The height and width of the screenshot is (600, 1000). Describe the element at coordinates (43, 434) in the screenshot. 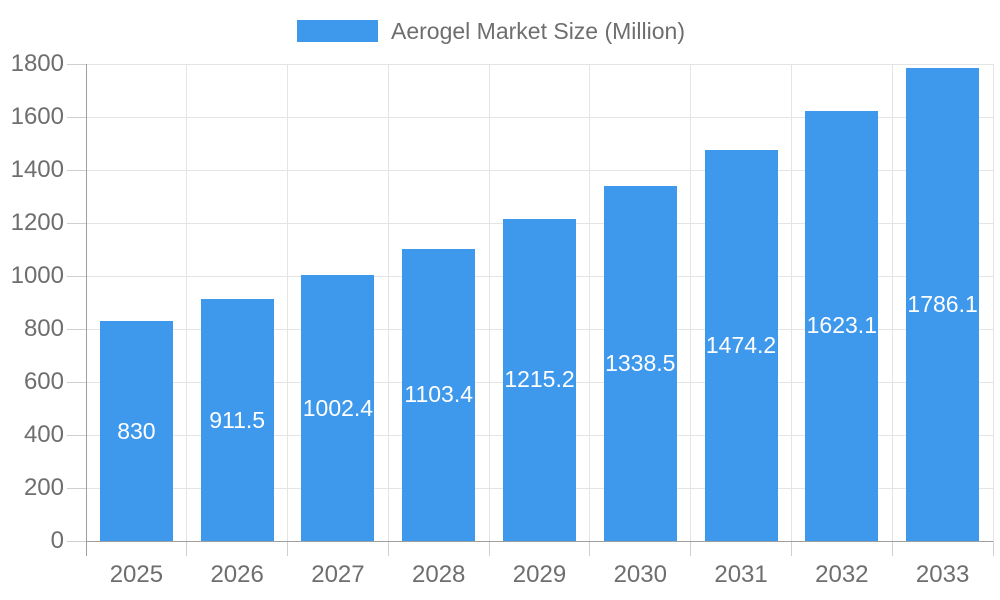

I see `y-axis-label-400: 400` at that location.